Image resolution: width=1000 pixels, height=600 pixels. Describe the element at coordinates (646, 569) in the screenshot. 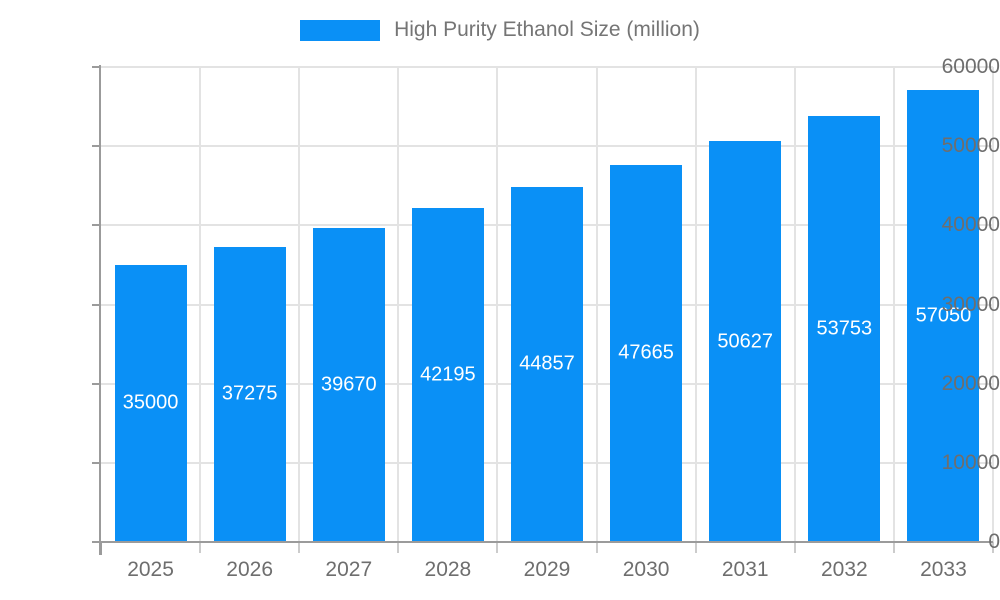

I see `x-tick-label-2030: 2030` at that location.